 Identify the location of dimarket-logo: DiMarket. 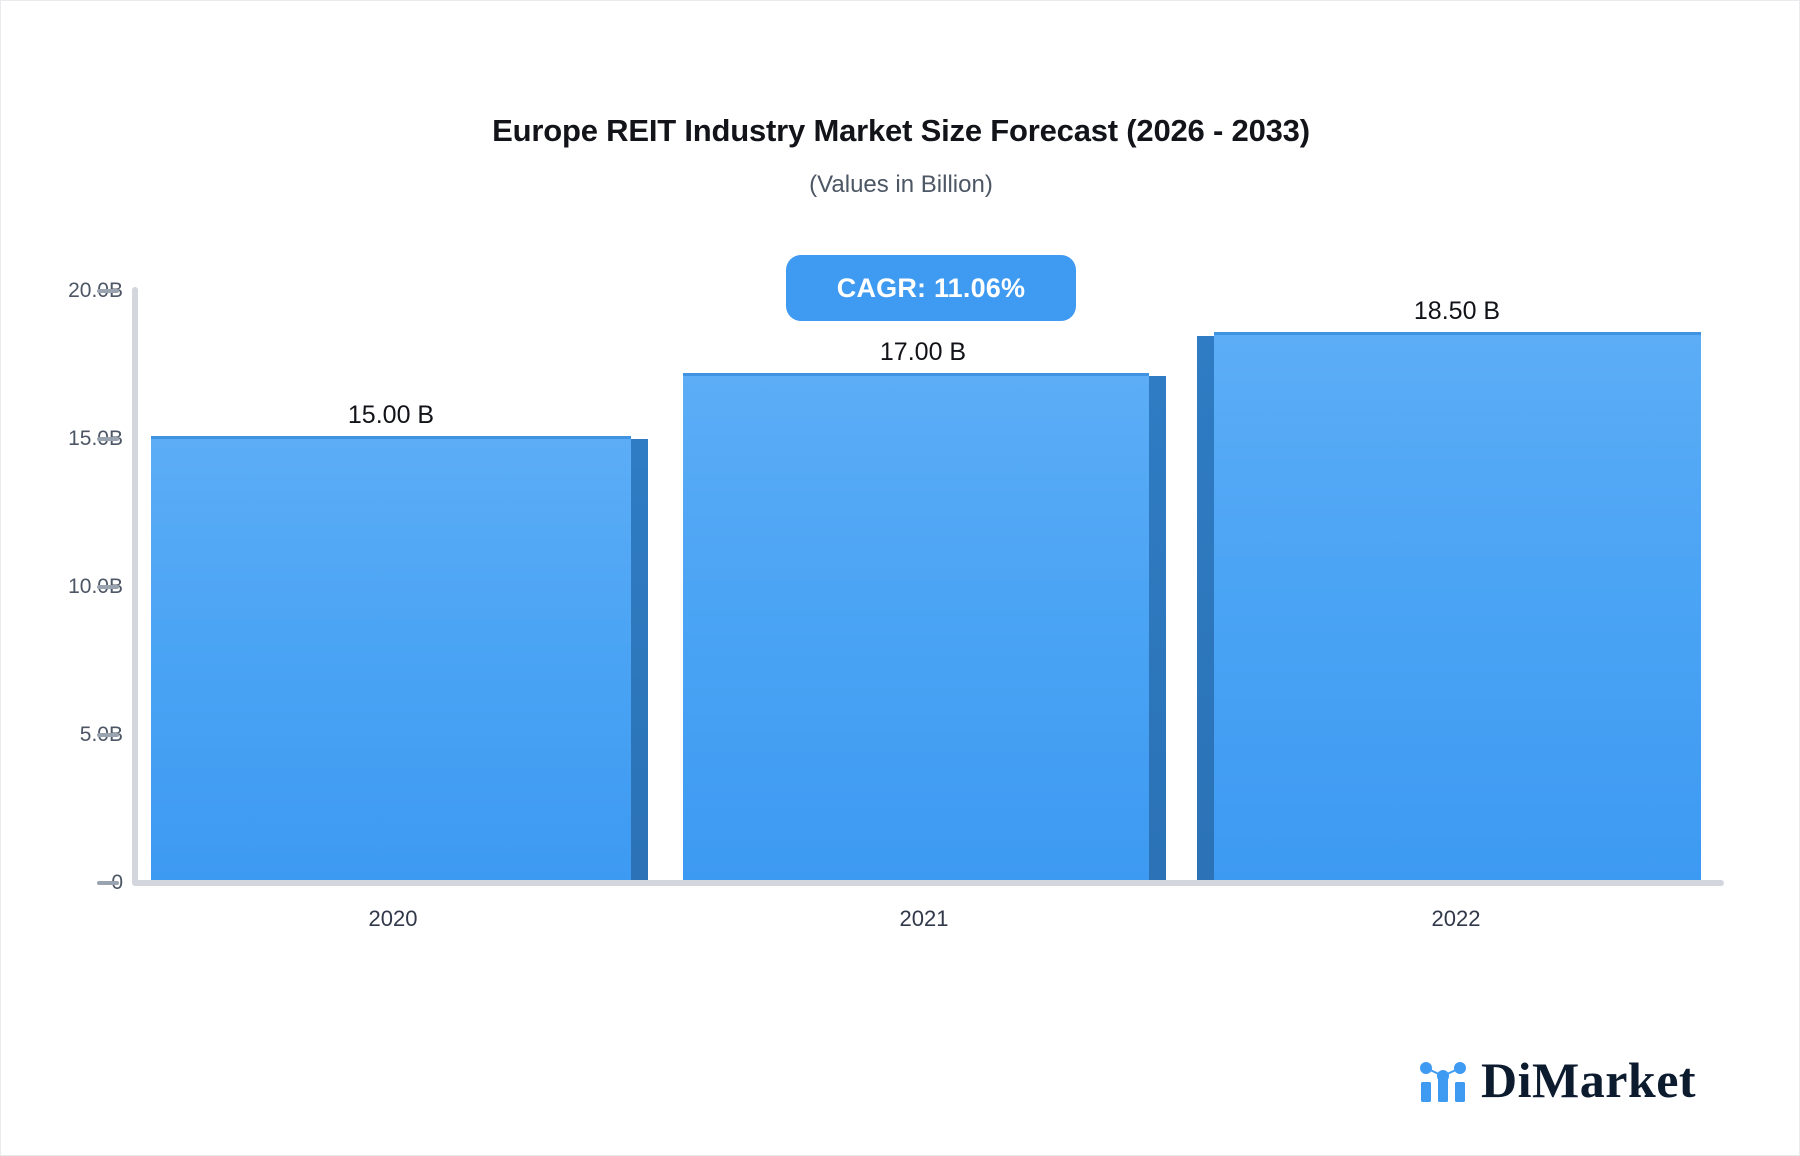
(1557, 1080).